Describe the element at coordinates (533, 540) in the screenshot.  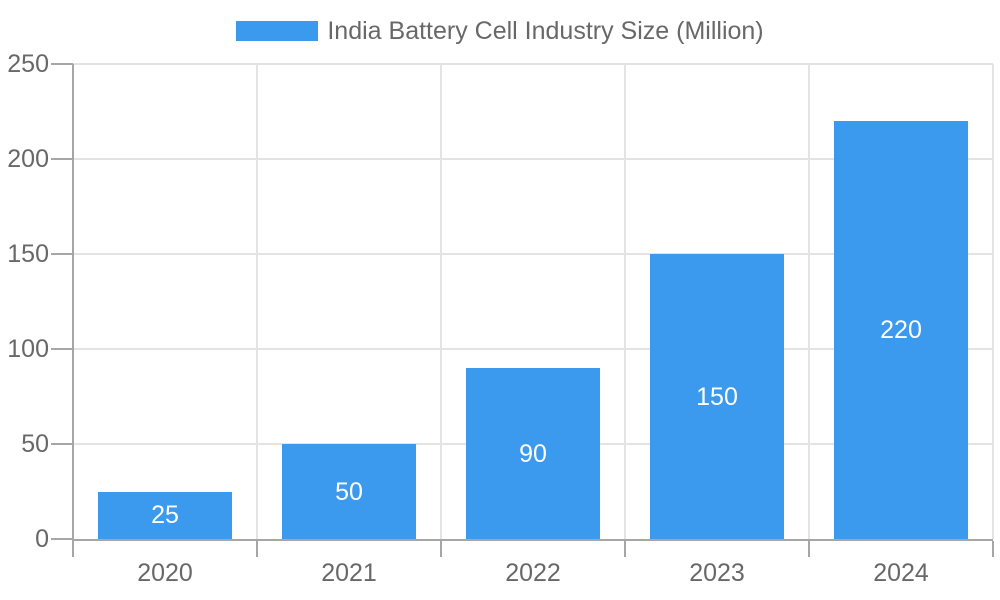
I see `x-axis-line` at that location.